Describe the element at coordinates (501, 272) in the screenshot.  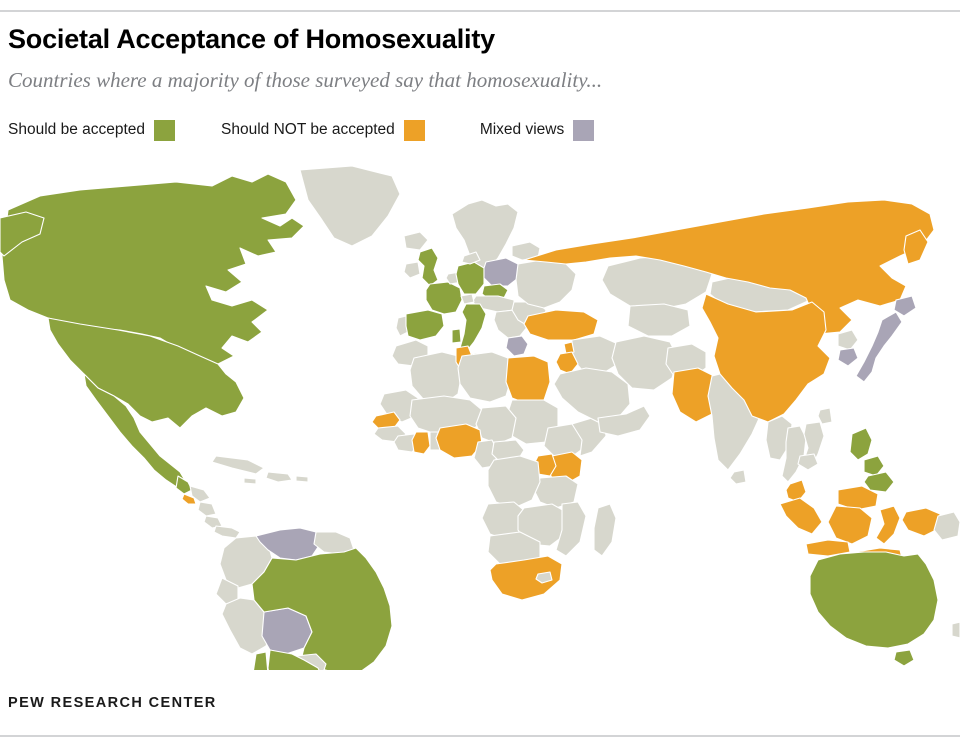
I see `country-poland` at that location.